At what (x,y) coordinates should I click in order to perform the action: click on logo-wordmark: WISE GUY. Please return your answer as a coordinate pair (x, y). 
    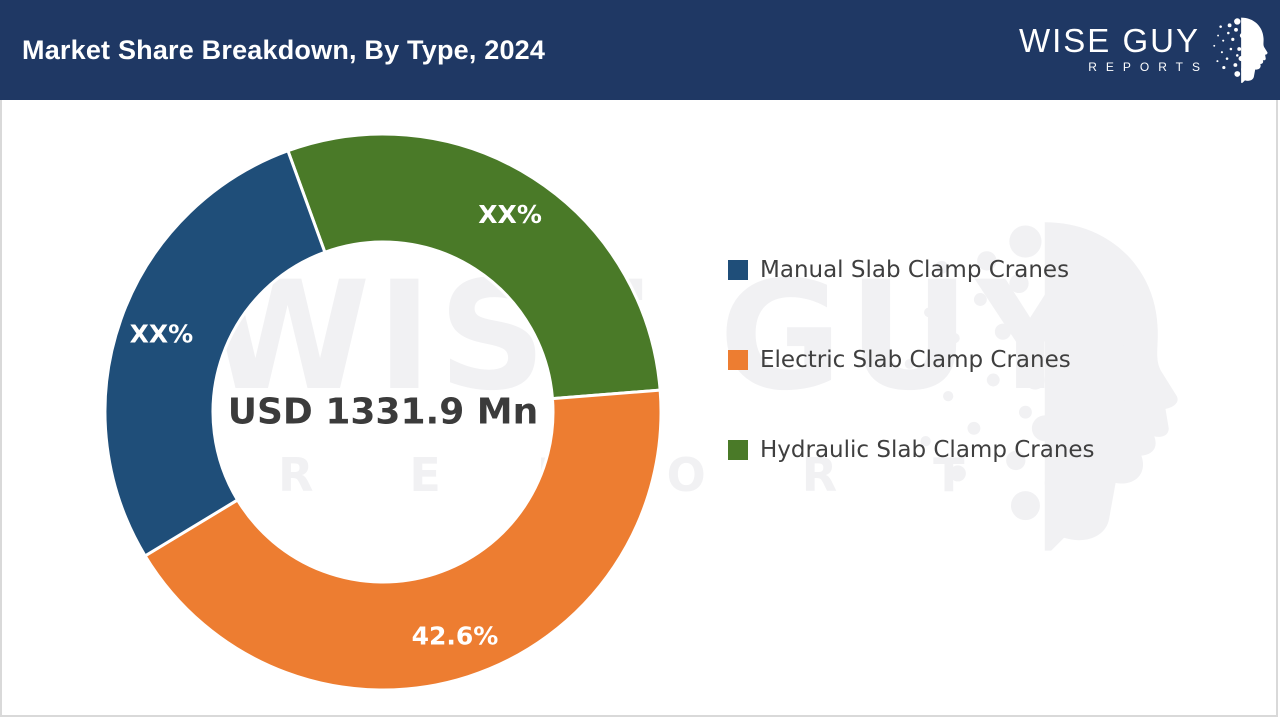
    Looking at the image, I should click on (1109, 40).